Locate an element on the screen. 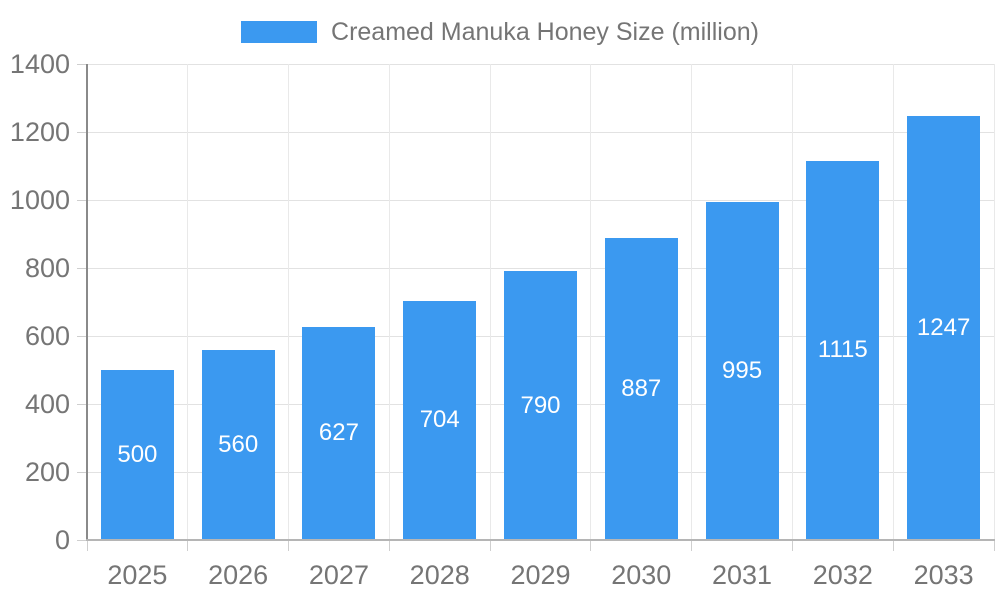  y-axis-tick-label: 1000 is located at coordinates (39, 200).